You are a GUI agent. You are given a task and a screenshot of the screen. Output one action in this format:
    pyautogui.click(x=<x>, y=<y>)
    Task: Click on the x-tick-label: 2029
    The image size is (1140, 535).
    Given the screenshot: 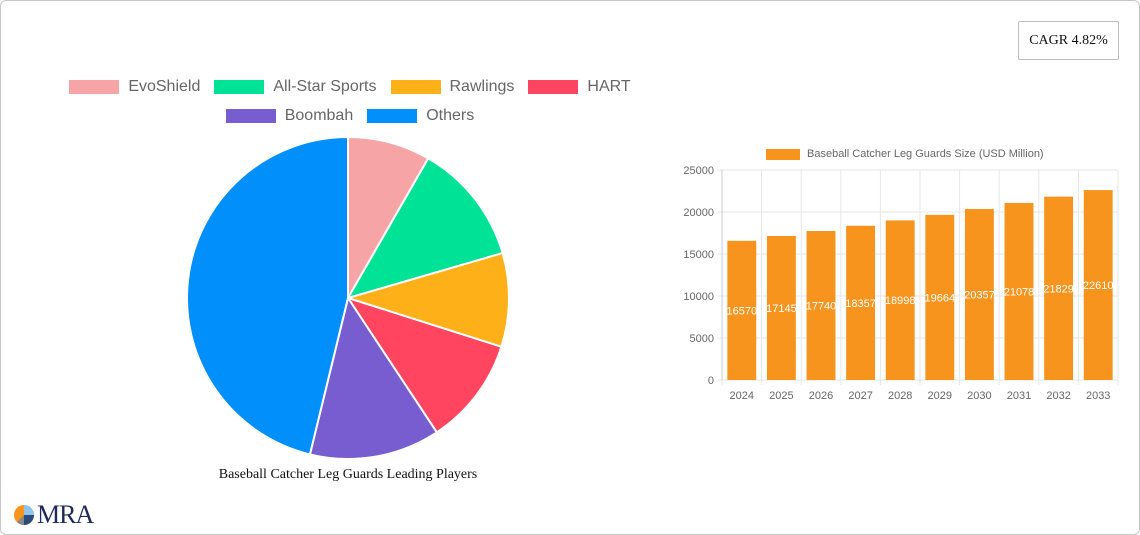 What is the action you would take?
    pyautogui.click(x=940, y=396)
    